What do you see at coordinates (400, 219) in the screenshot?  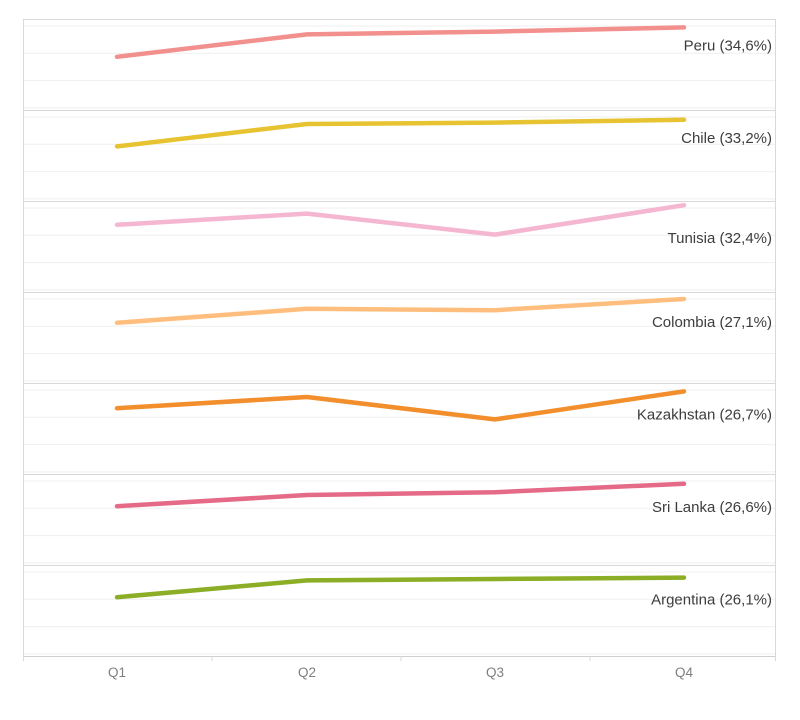 I see `line-tunisia` at bounding box center [400, 219].